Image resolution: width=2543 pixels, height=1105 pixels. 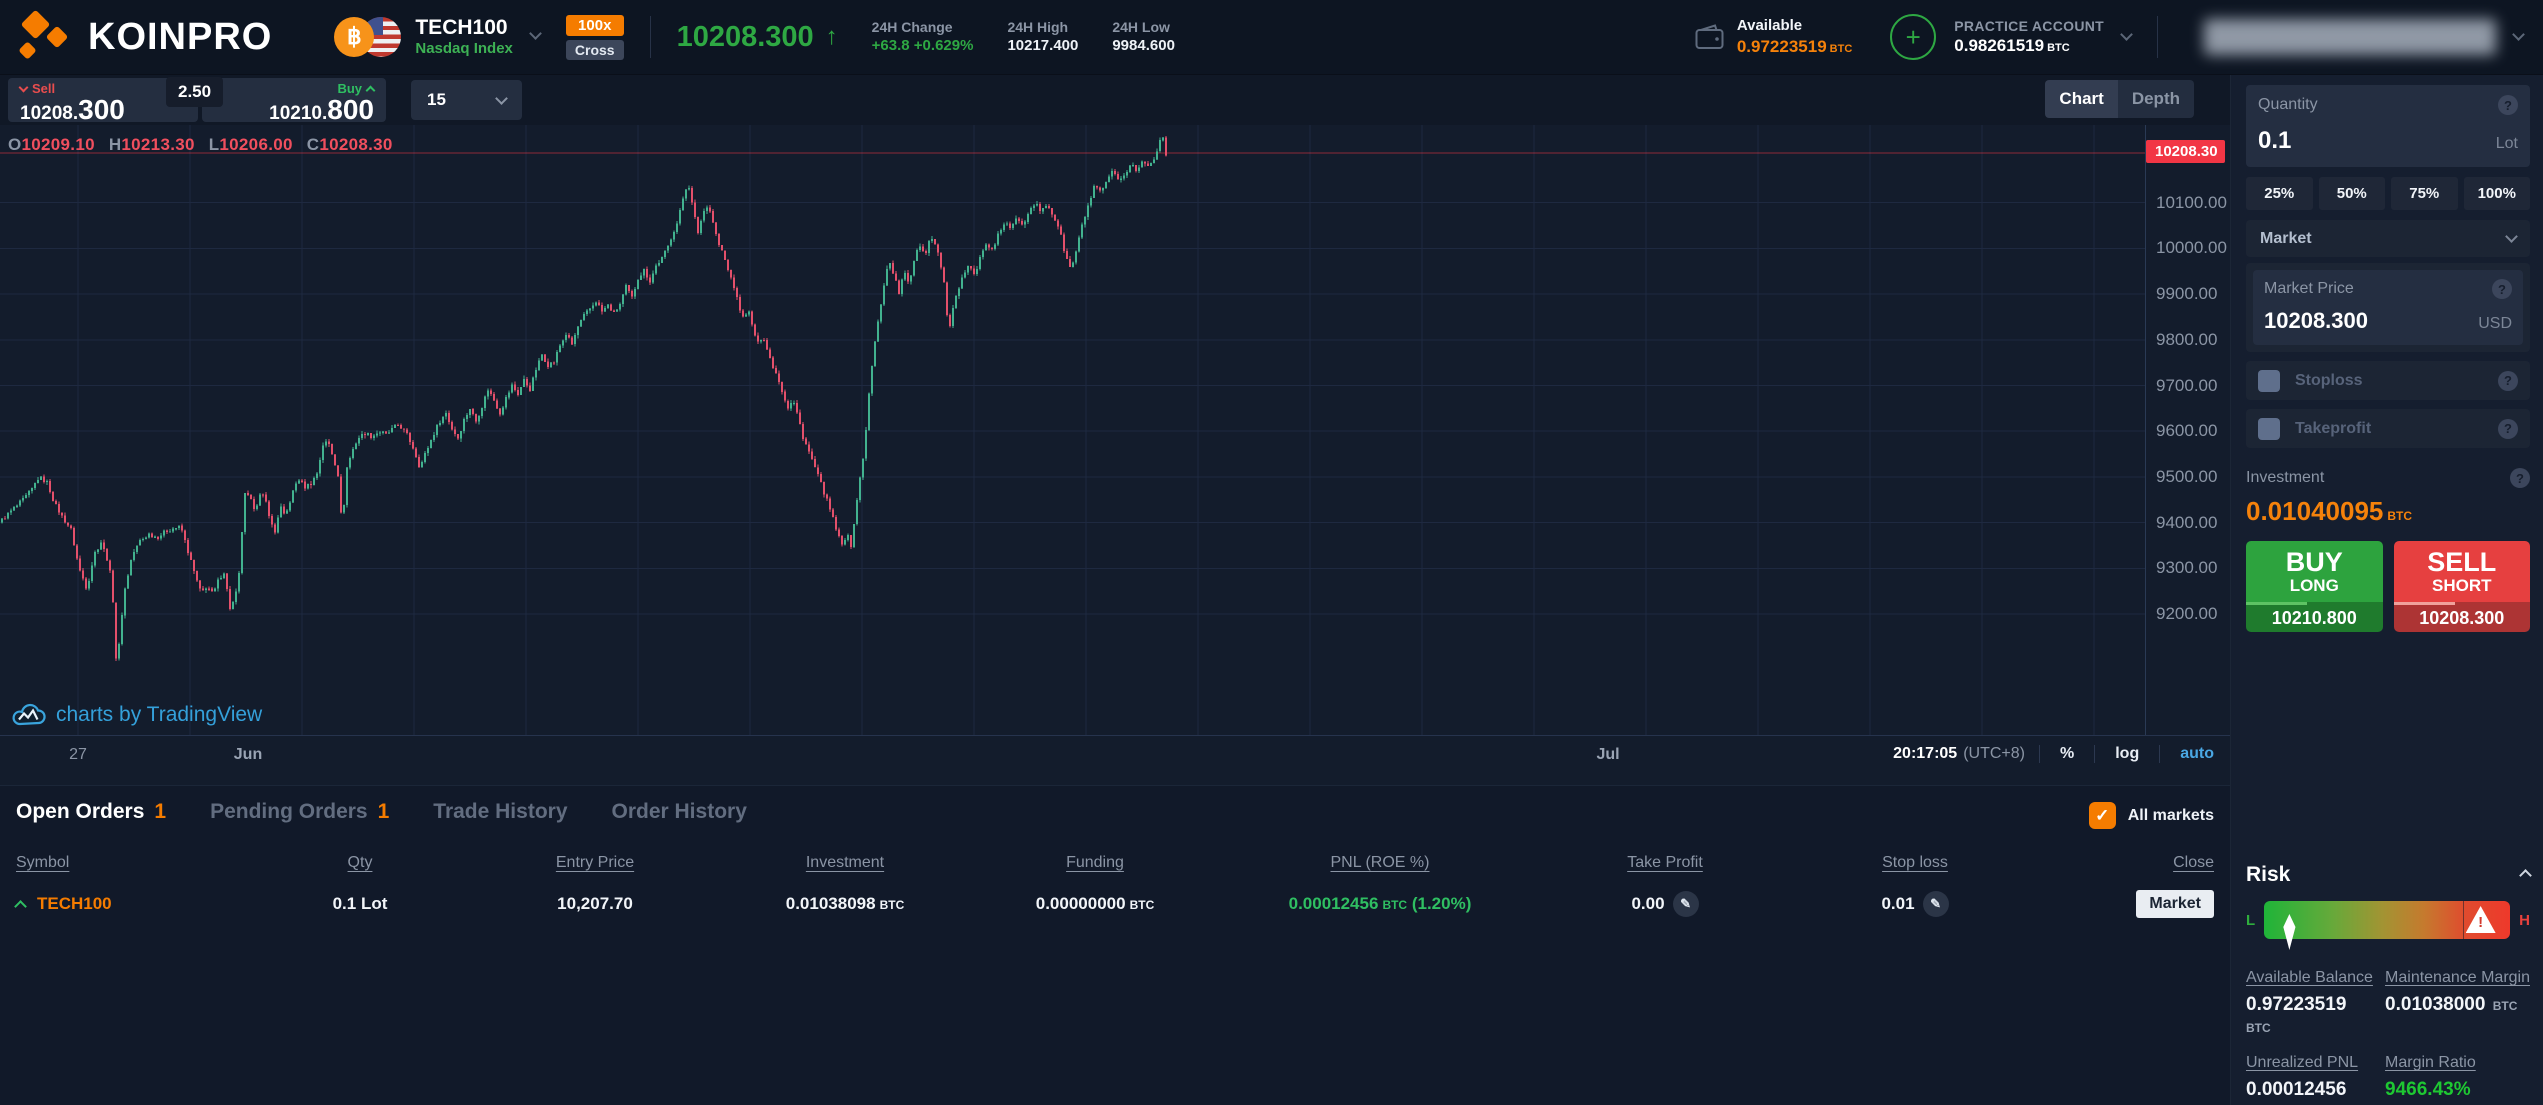 What do you see at coordinates (2175, 904) in the screenshot?
I see `close-market-button: Market` at bounding box center [2175, 904].